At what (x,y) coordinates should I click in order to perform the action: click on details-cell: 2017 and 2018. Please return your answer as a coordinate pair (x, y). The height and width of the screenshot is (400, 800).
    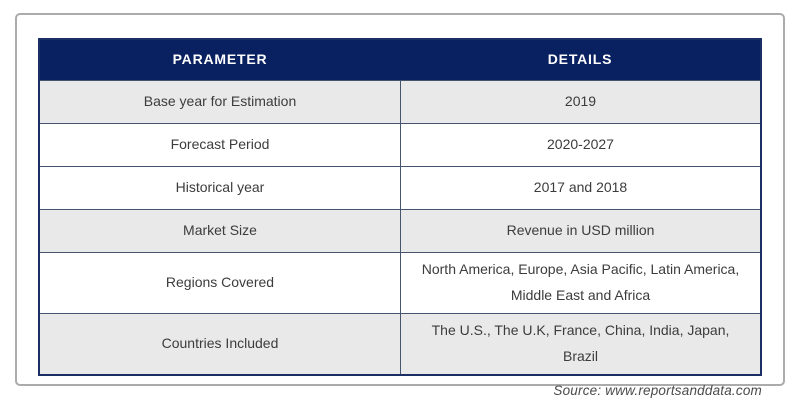
    Looking at the image, I should click on (580, 188).